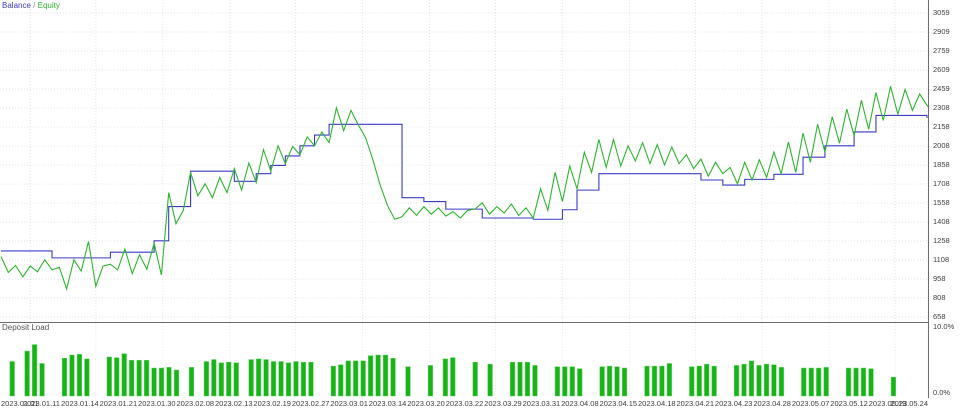  I want to click on deposit-load-min-label: 0.0%, so click(942, 392).